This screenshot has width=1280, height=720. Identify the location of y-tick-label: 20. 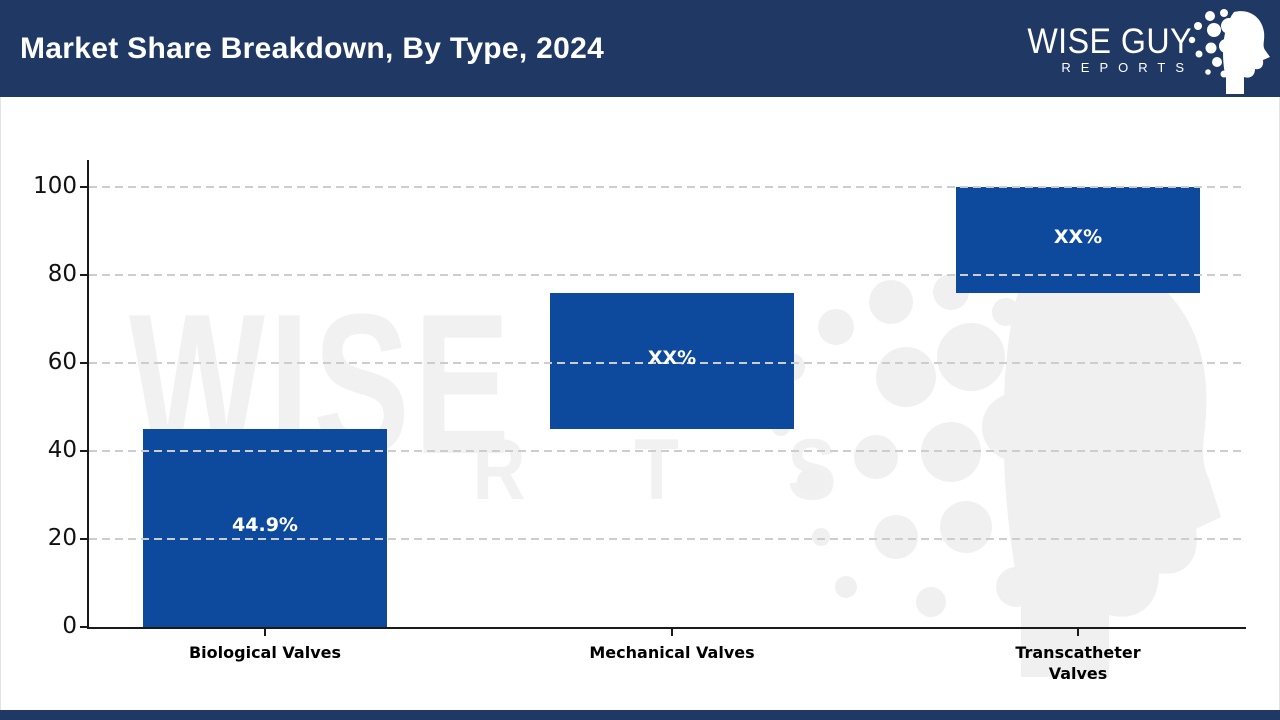
(62, 538).